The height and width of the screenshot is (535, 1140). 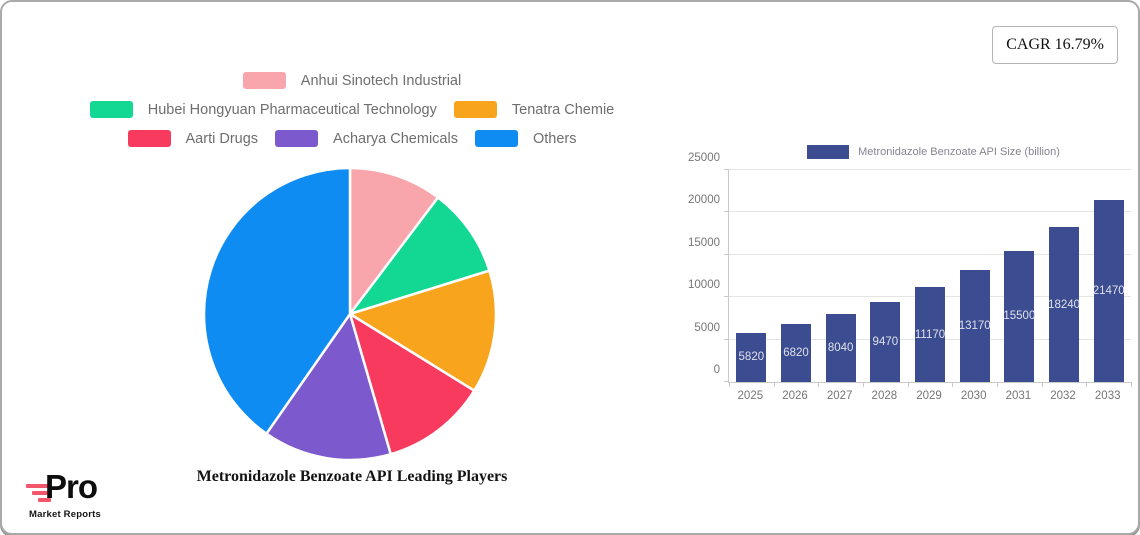 What do you see at coordinates (381, 80) in the screenshot?
I see `legend-label: Anhui Sinotech Industrial` at bounding box center [381, 80].